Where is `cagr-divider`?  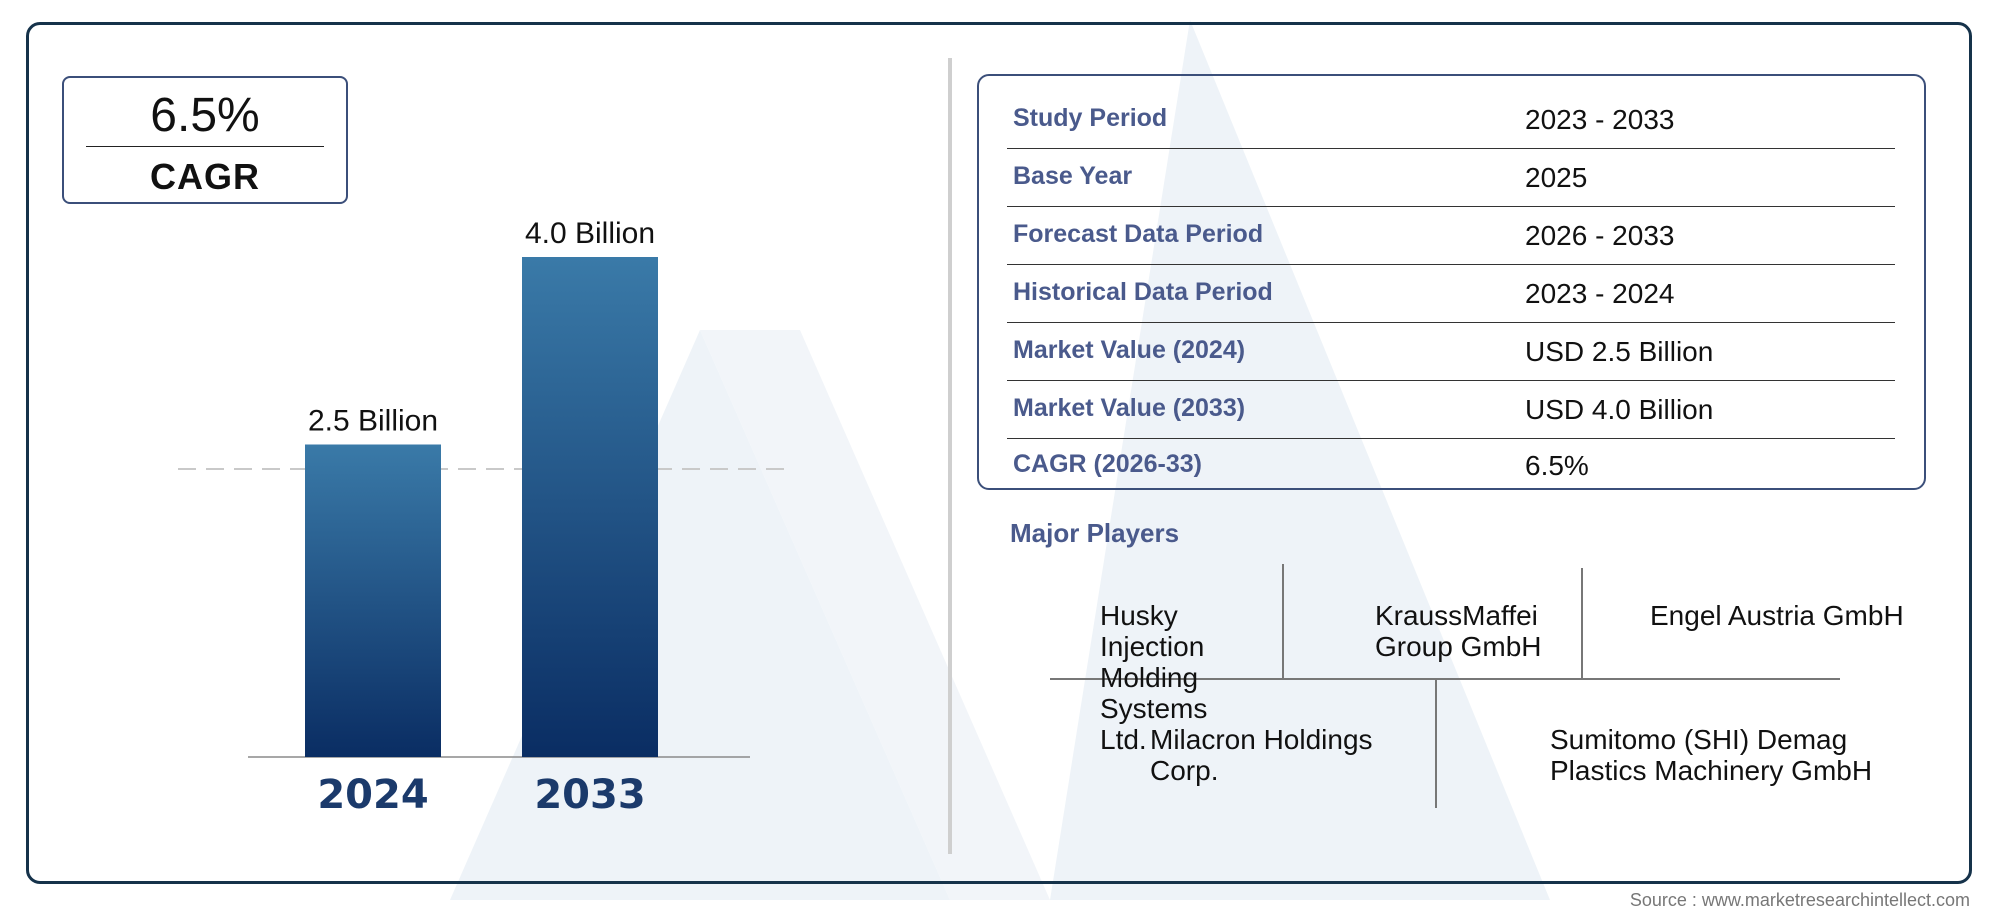
cagr-divider is located at coordinates (205, 146).